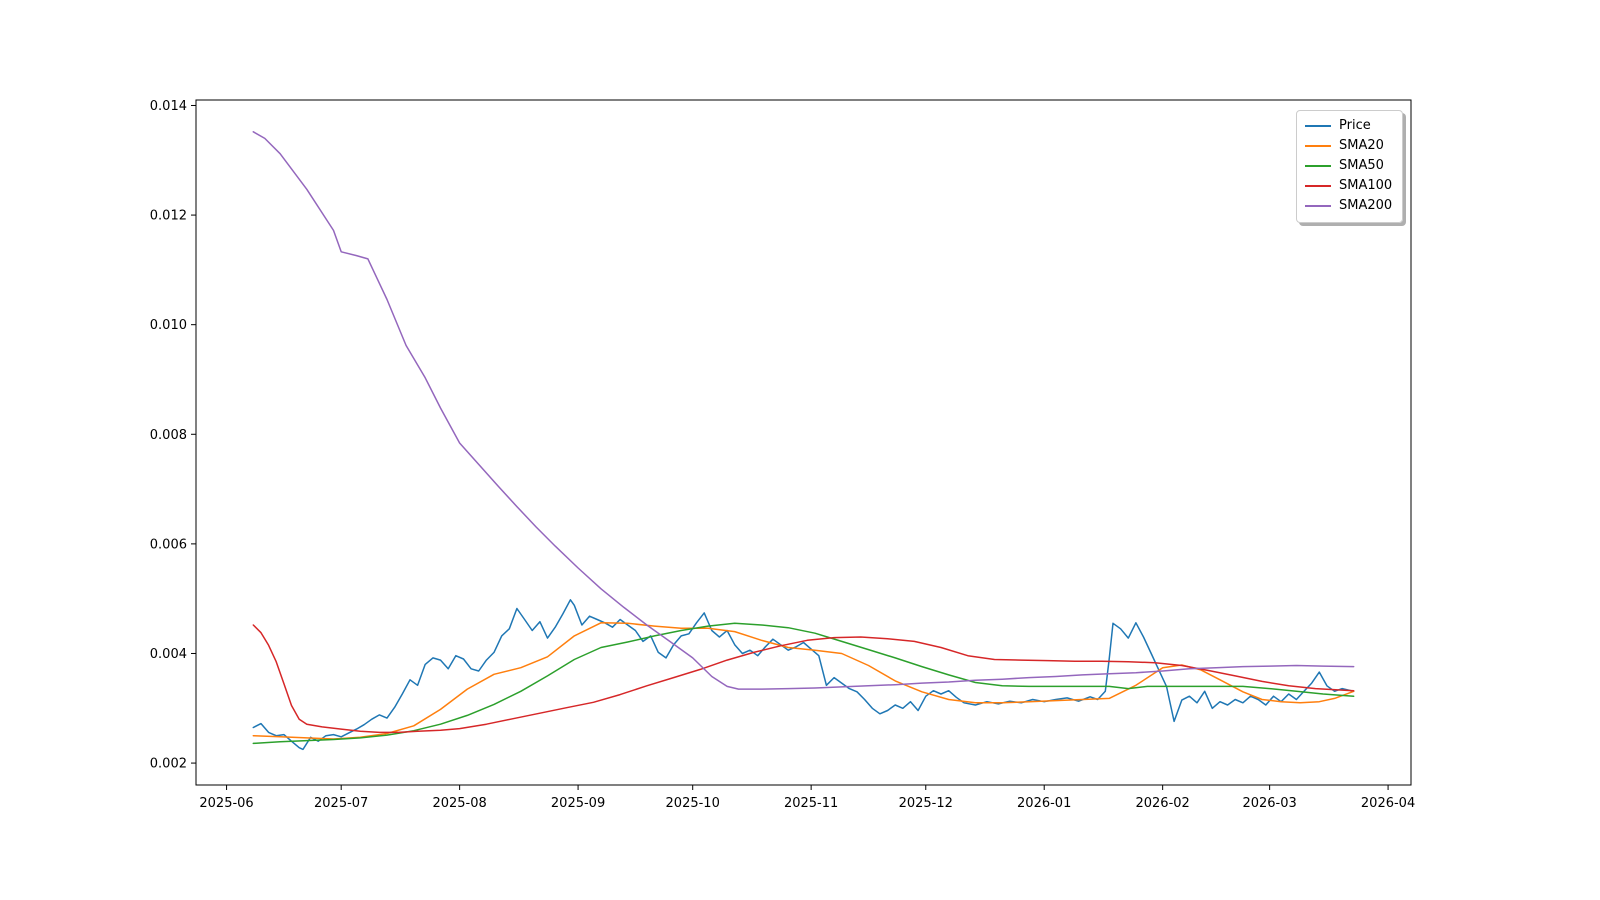 This screenshot has width=1600, height=900. What do you see at coordinates (1044, 803) in the screenshot?
I see `x-tick-label: 2026-01` at bounding box center [1044, 803].